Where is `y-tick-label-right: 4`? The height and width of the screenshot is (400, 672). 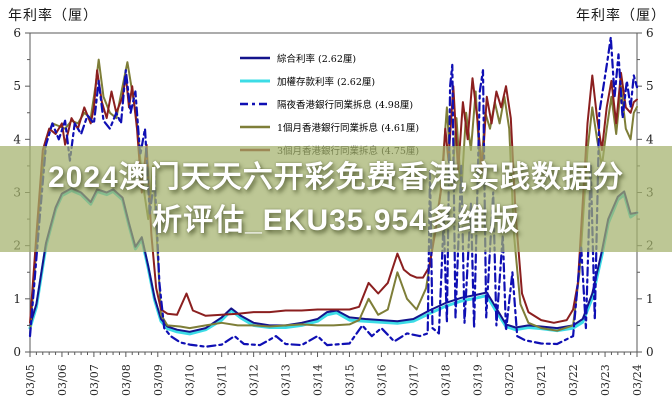 y-tick-label-right: 4 is located at coordinates (650, 139).